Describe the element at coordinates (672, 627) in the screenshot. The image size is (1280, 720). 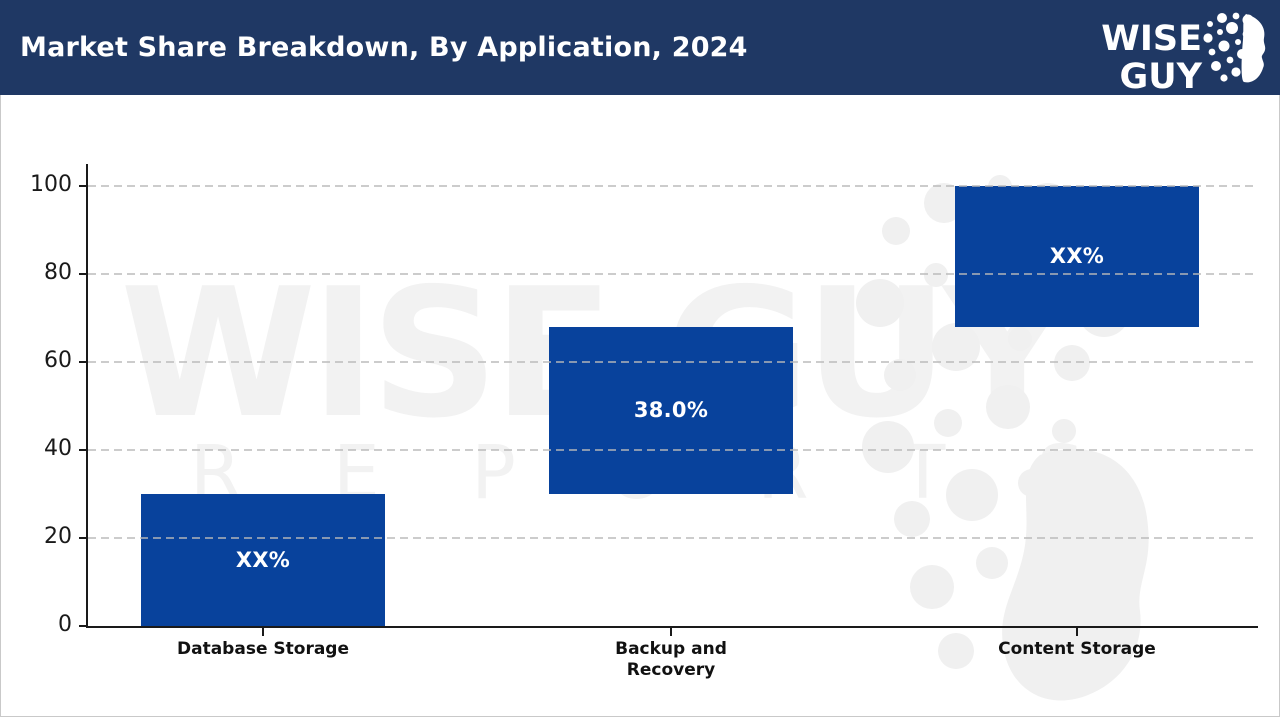
I see `x-axis-line` at that location.